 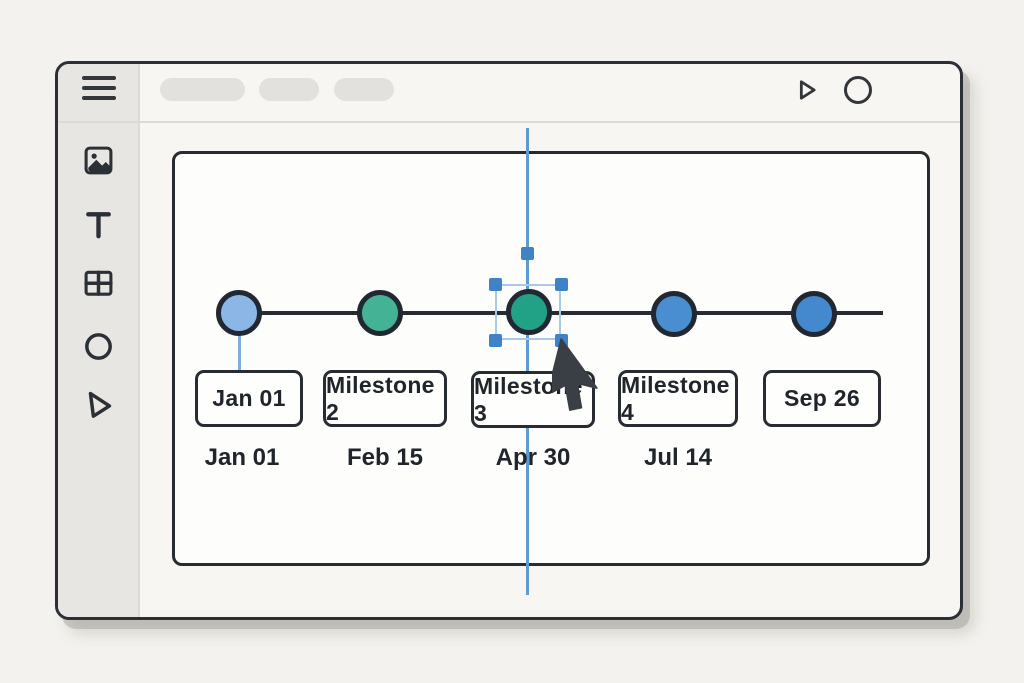 I want to click on sidebar-item-select-tool, so click(x=98, y=404).